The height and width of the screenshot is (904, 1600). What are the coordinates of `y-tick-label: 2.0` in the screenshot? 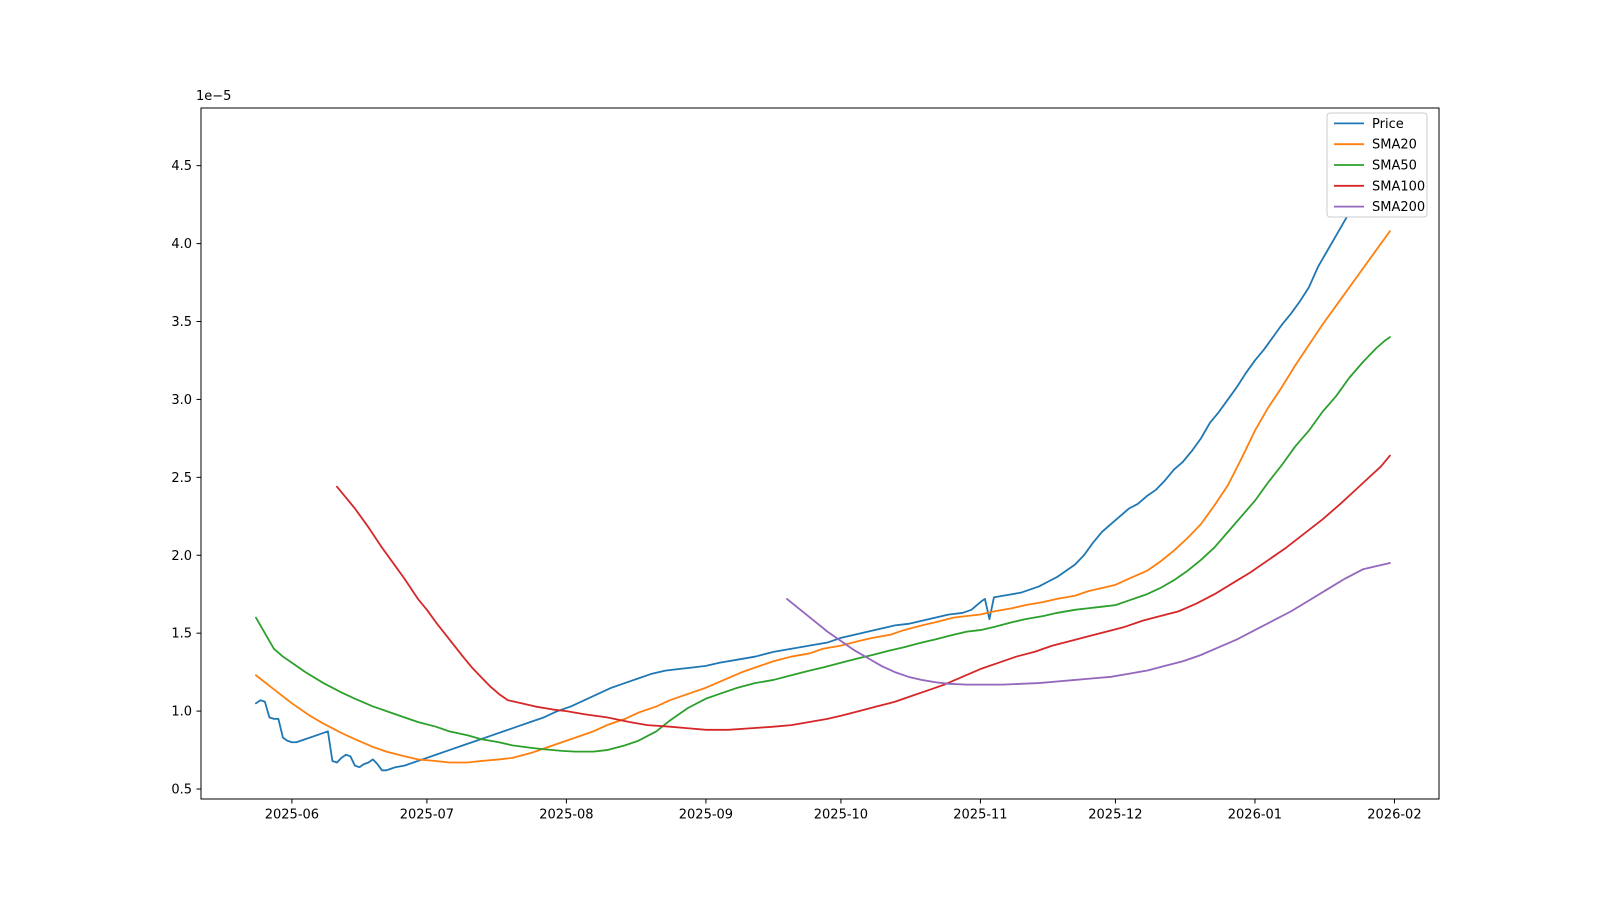 It's located at (181, 556).